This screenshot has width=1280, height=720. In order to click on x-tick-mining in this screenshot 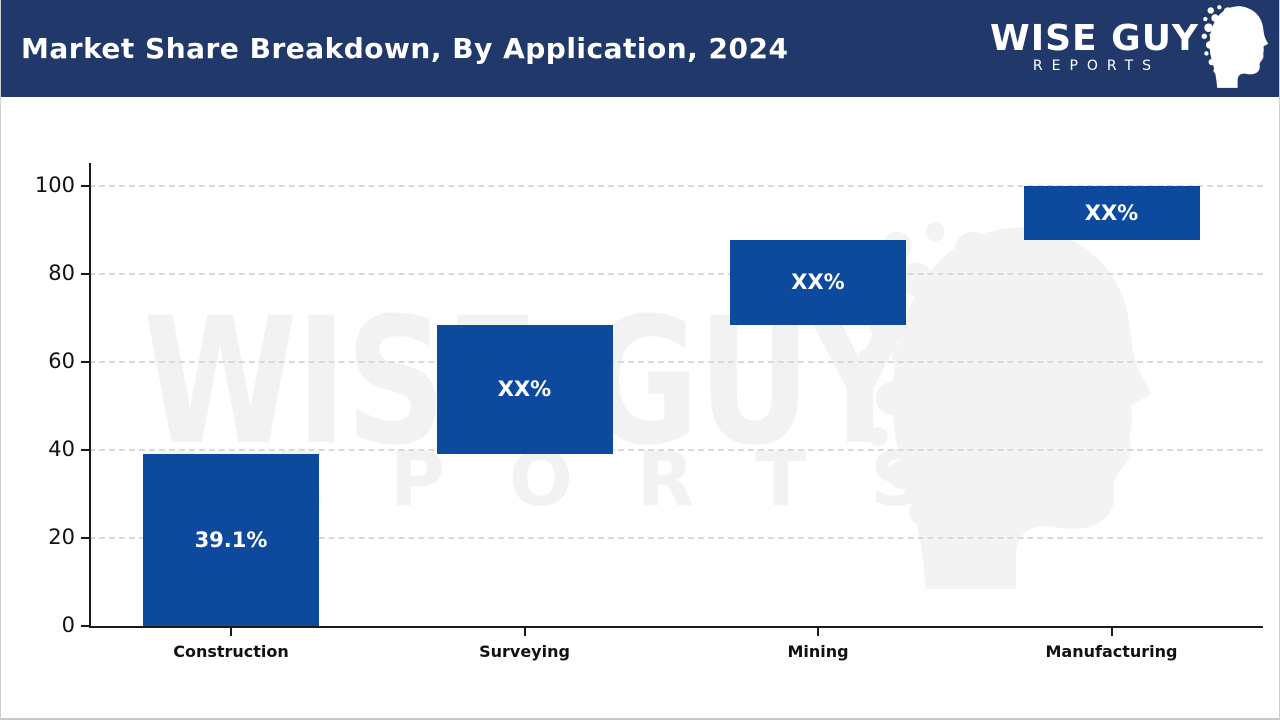, I will do `click(818, 632)`.